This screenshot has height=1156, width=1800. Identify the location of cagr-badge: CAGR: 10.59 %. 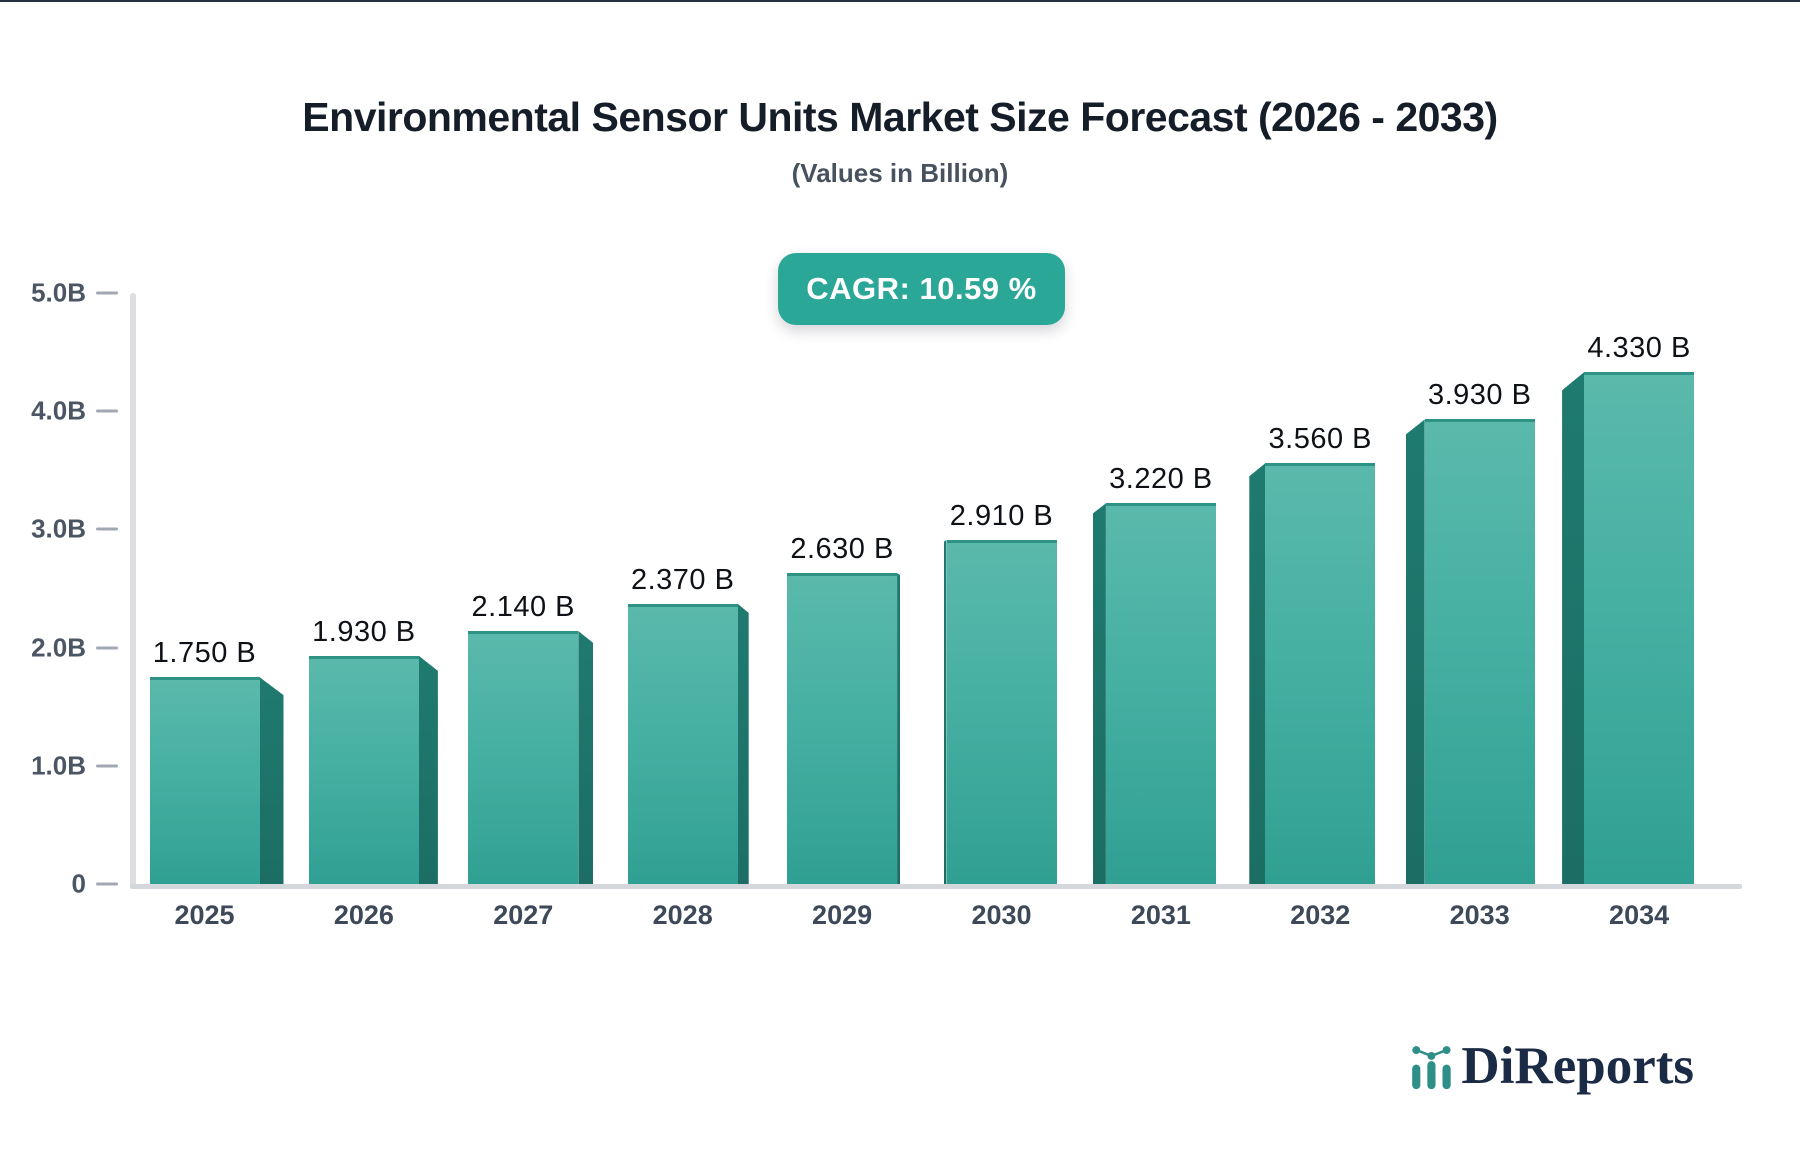
(921, 289).